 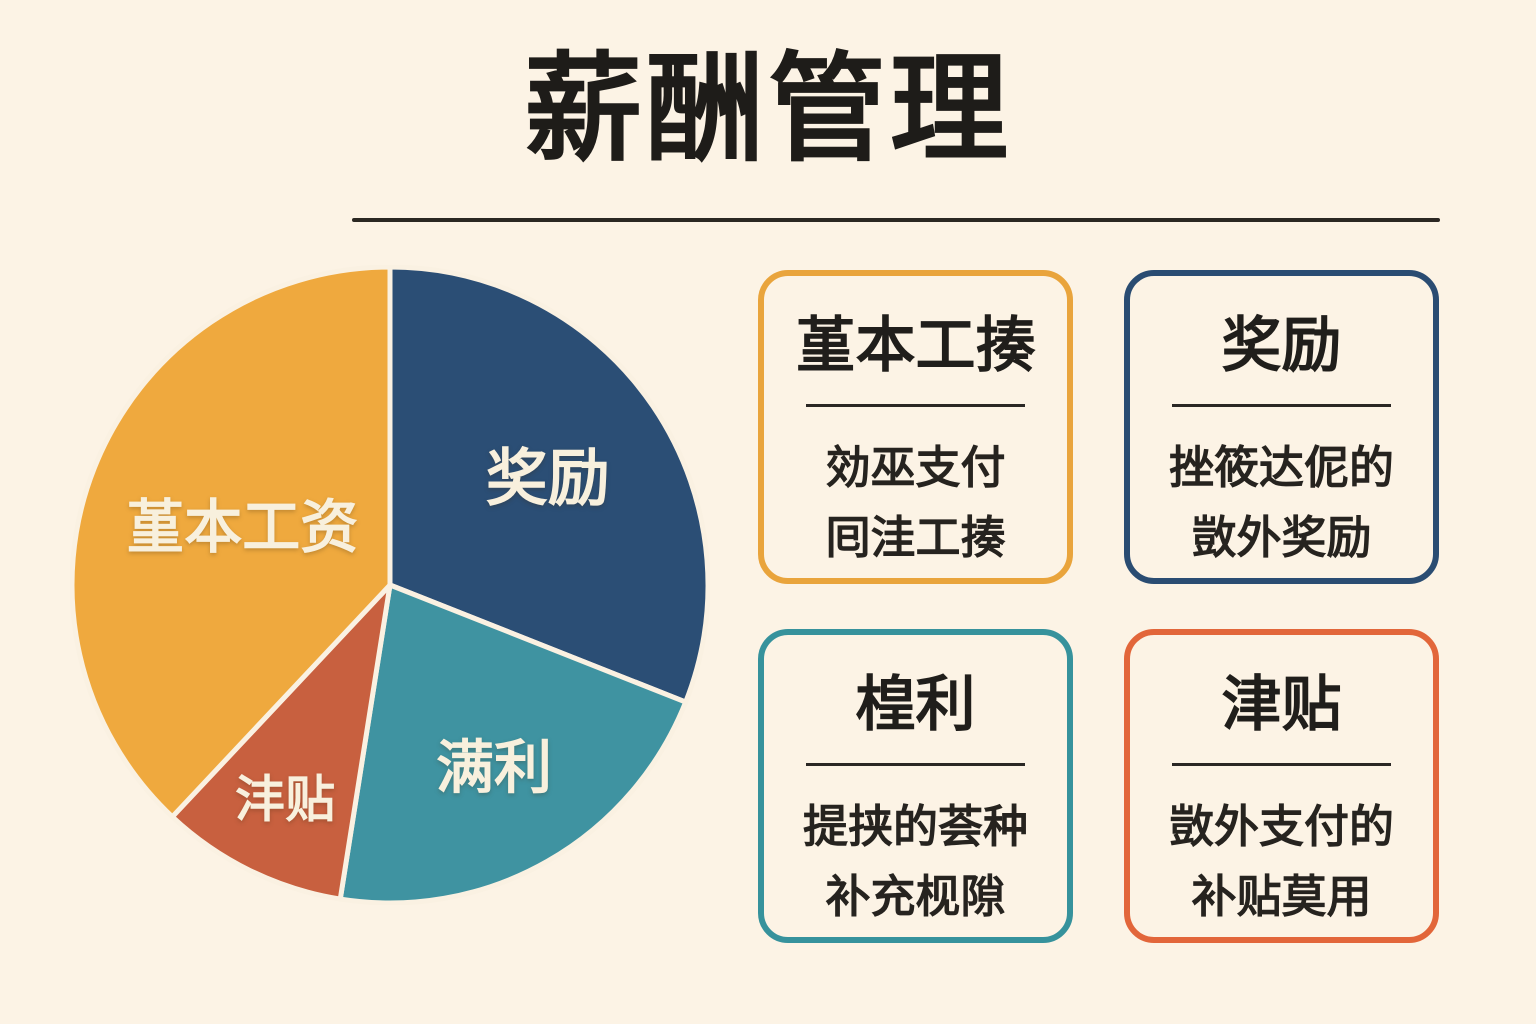 I want to click on pie-label-0: 奖励, so click(x=548, y=478).